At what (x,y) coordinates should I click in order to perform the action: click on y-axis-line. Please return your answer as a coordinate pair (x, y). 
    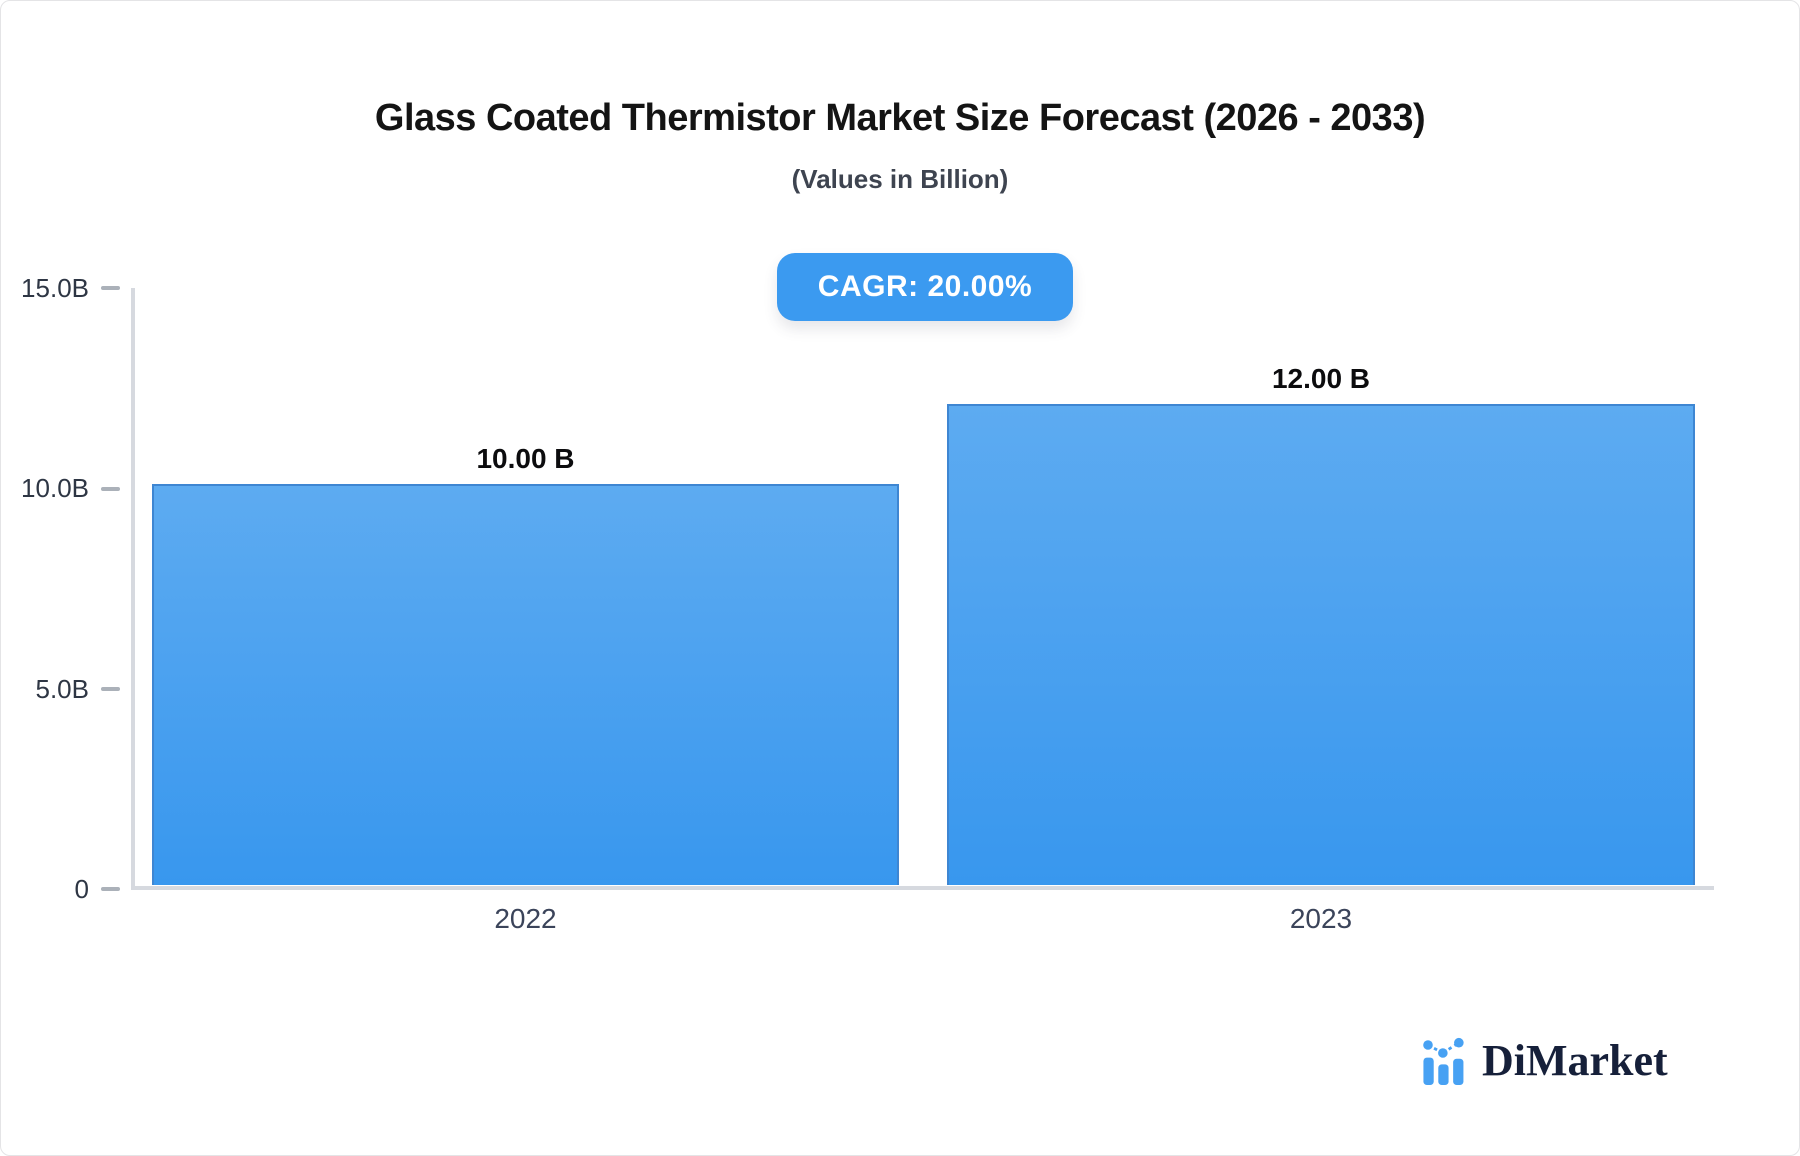
    Looking at the image, I should click on (133, 588).